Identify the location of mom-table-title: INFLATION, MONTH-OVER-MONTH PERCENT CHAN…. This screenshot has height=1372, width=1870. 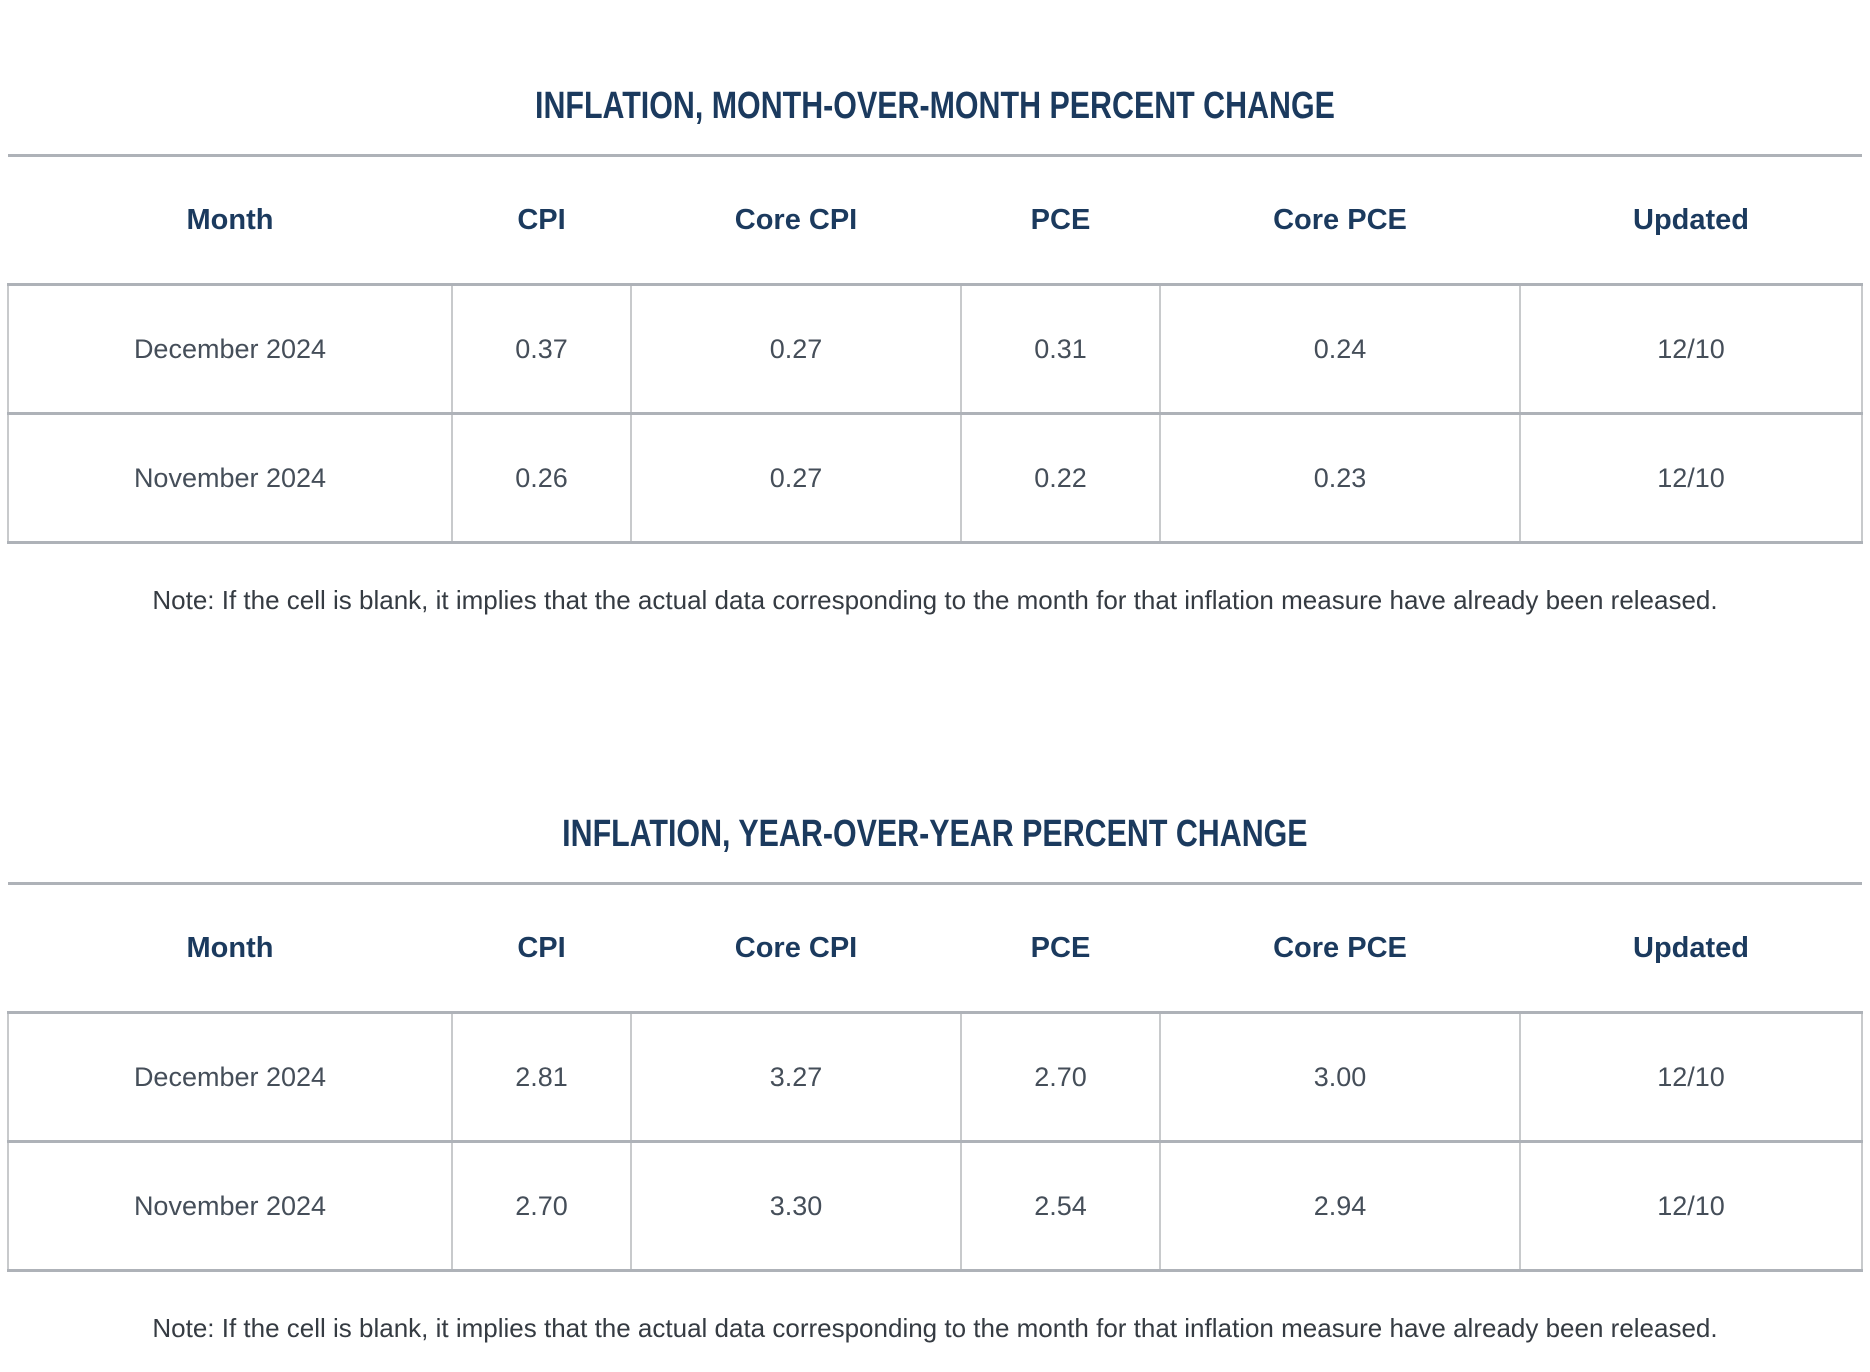
(935, 64).